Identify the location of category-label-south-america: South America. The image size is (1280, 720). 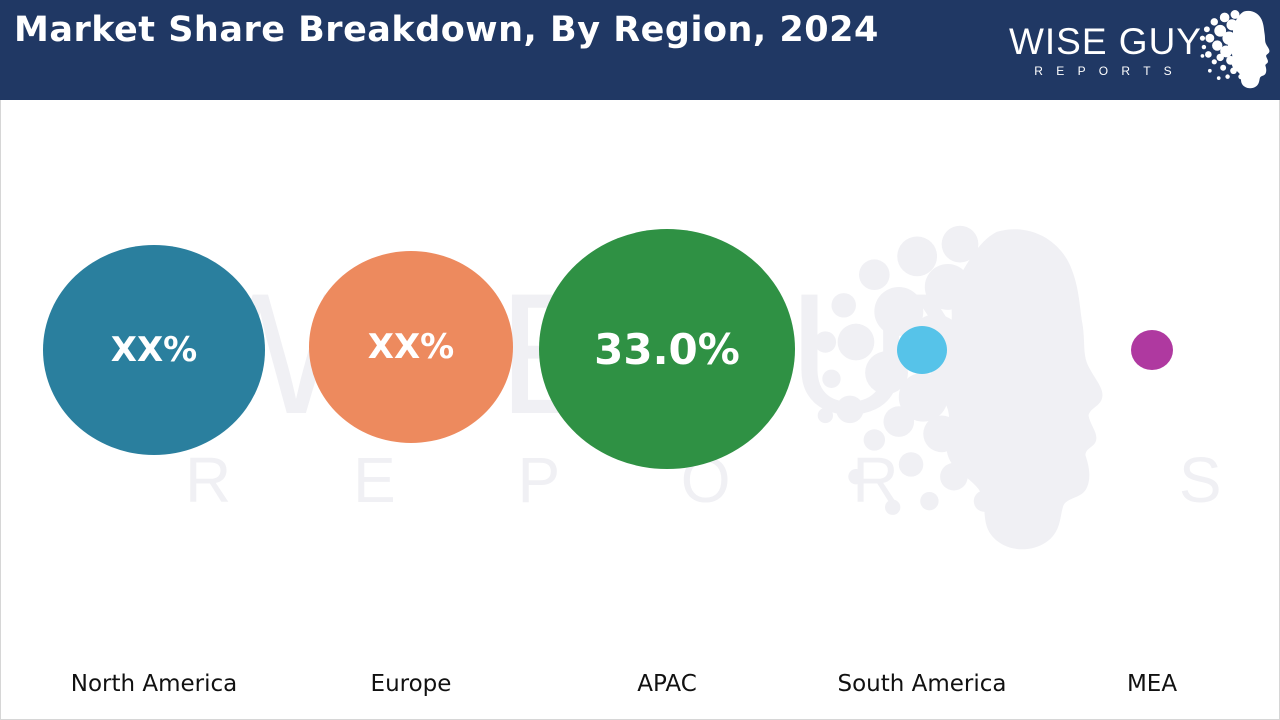
(922, 684).